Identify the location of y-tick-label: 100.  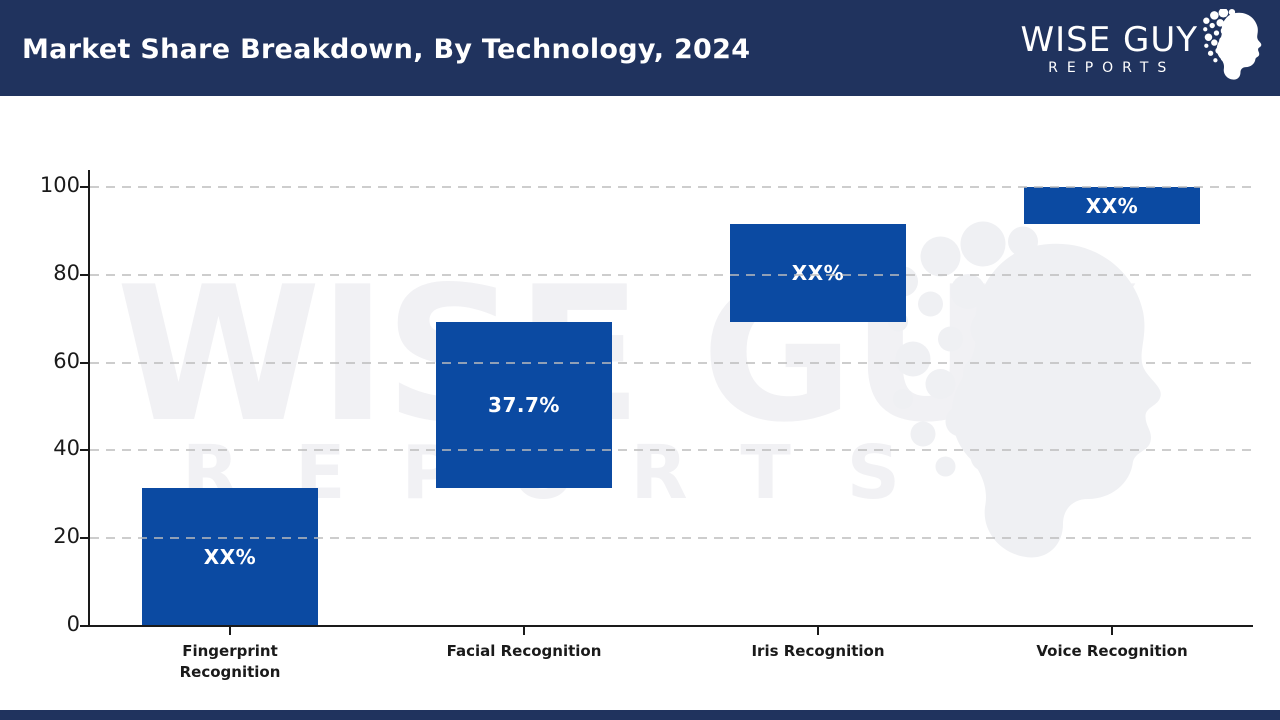
(59, 185).